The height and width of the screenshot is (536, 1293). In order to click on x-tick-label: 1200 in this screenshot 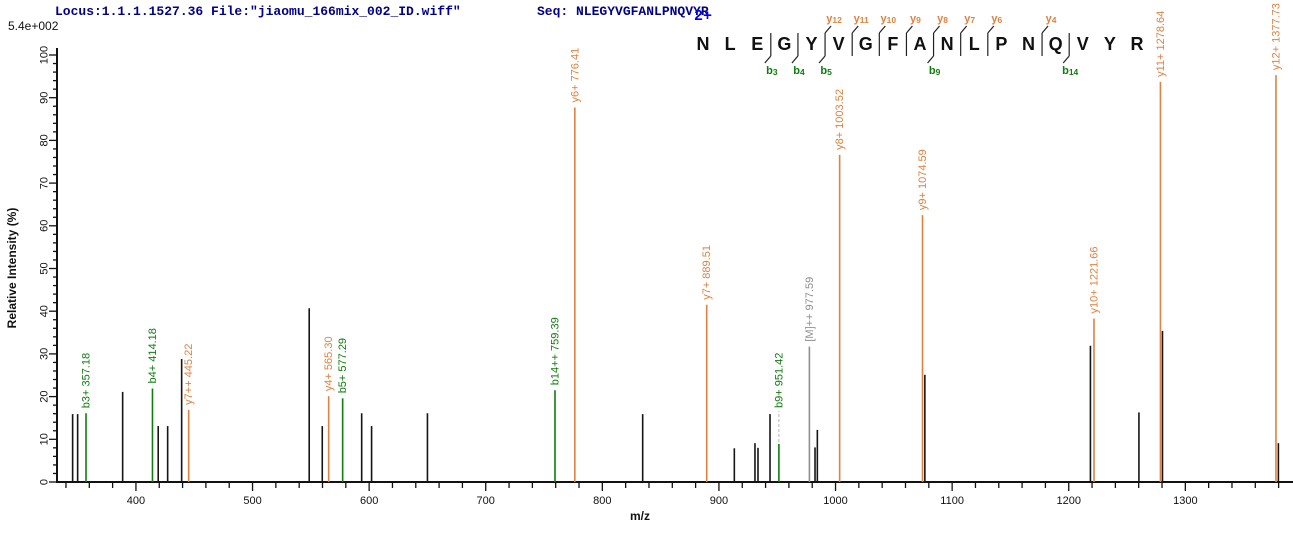, I will do `click(1068, 501)`.